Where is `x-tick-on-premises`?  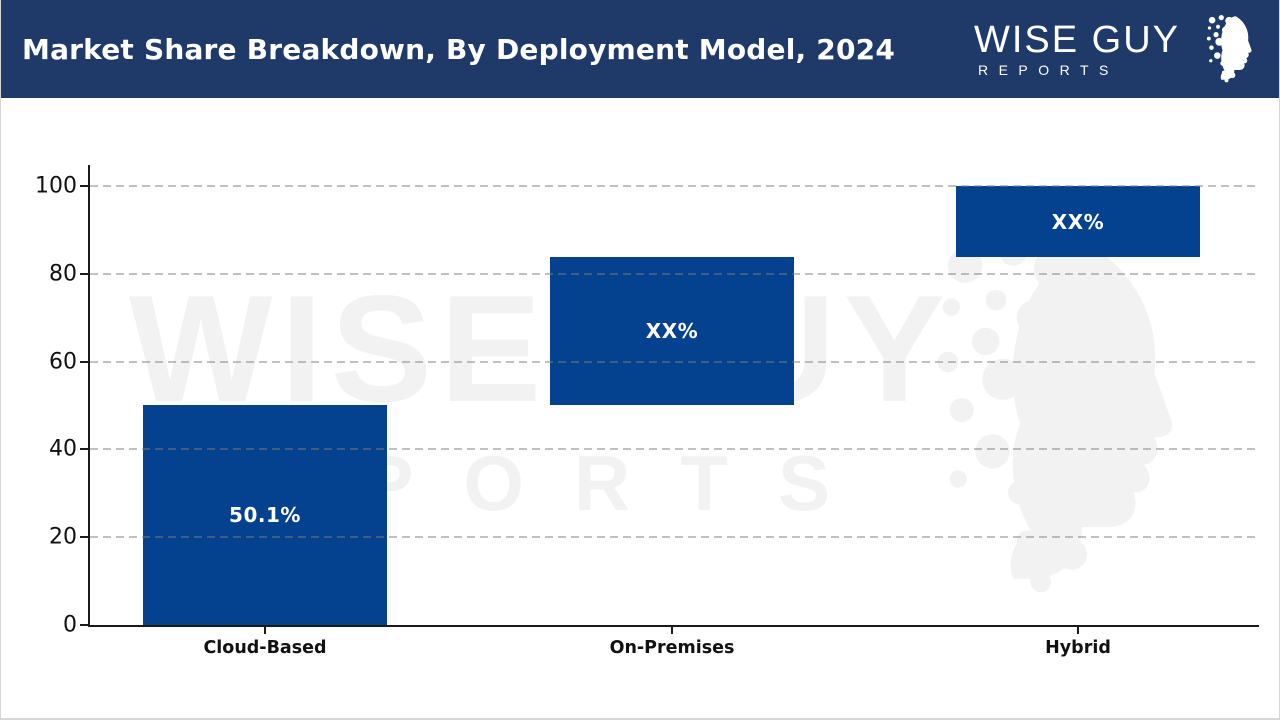 x-tick-on-premises is located at coordinates (672, 630).